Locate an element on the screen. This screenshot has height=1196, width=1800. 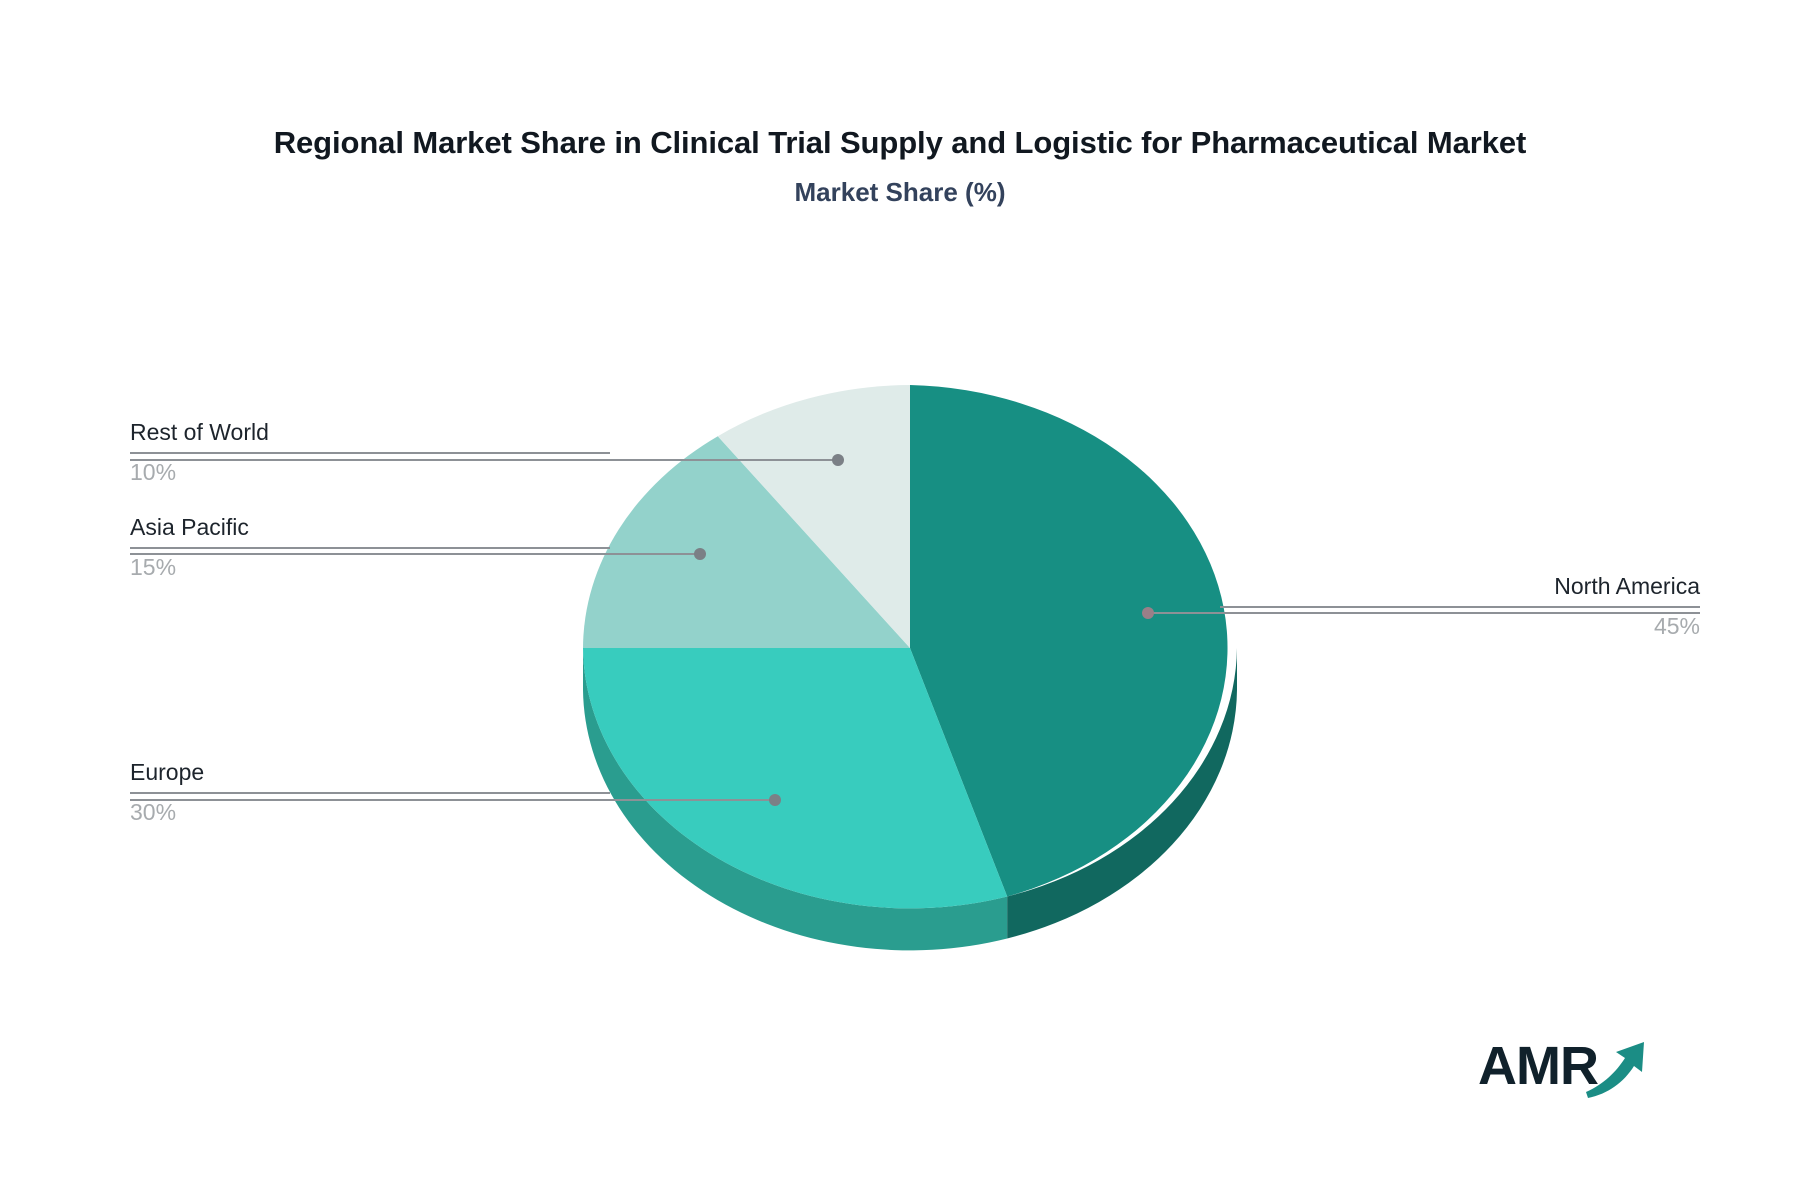
callout-label: Europe is located at coordinates (167, 772).